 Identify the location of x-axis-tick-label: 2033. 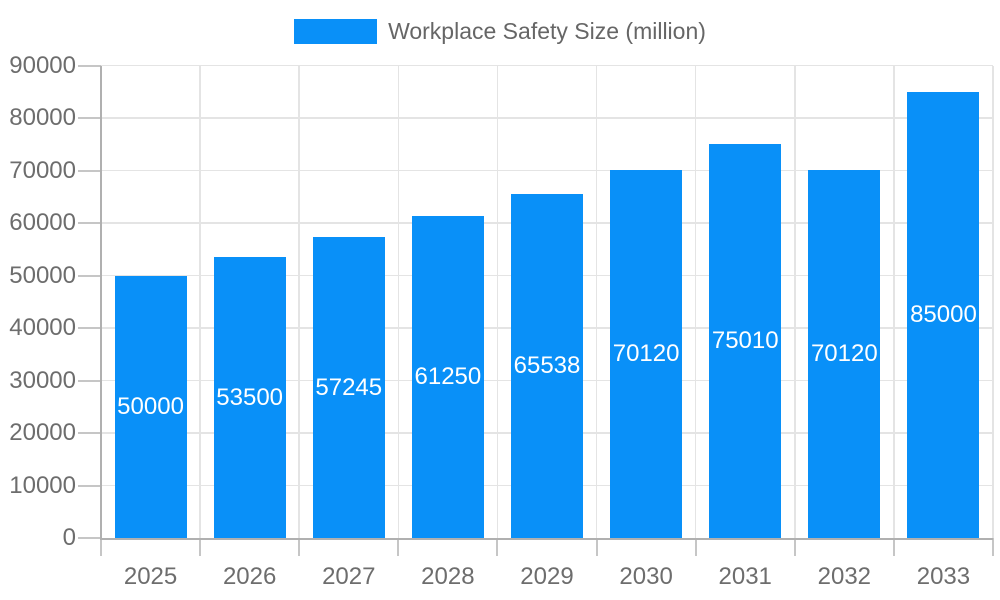
(943, 576).